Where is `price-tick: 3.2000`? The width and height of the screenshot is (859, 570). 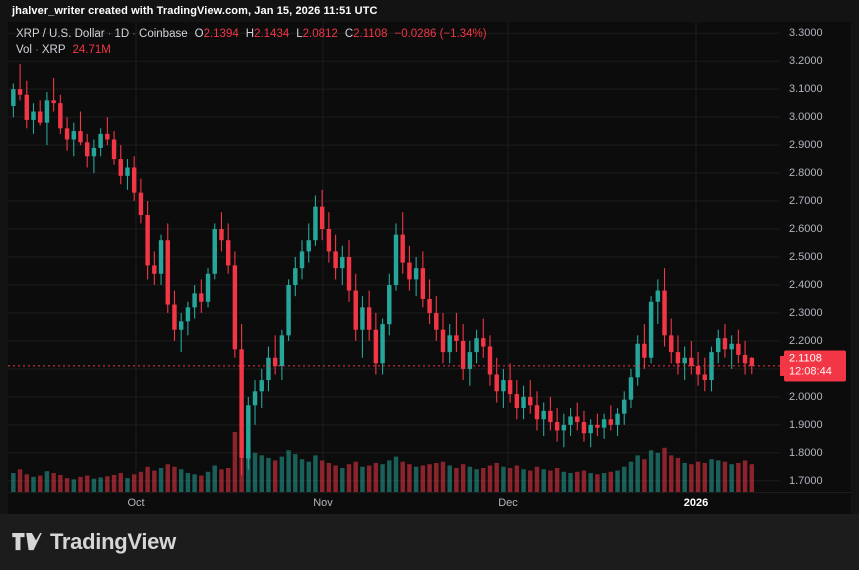
price-tick: 3.2000 is located at coordinates (806, 61).